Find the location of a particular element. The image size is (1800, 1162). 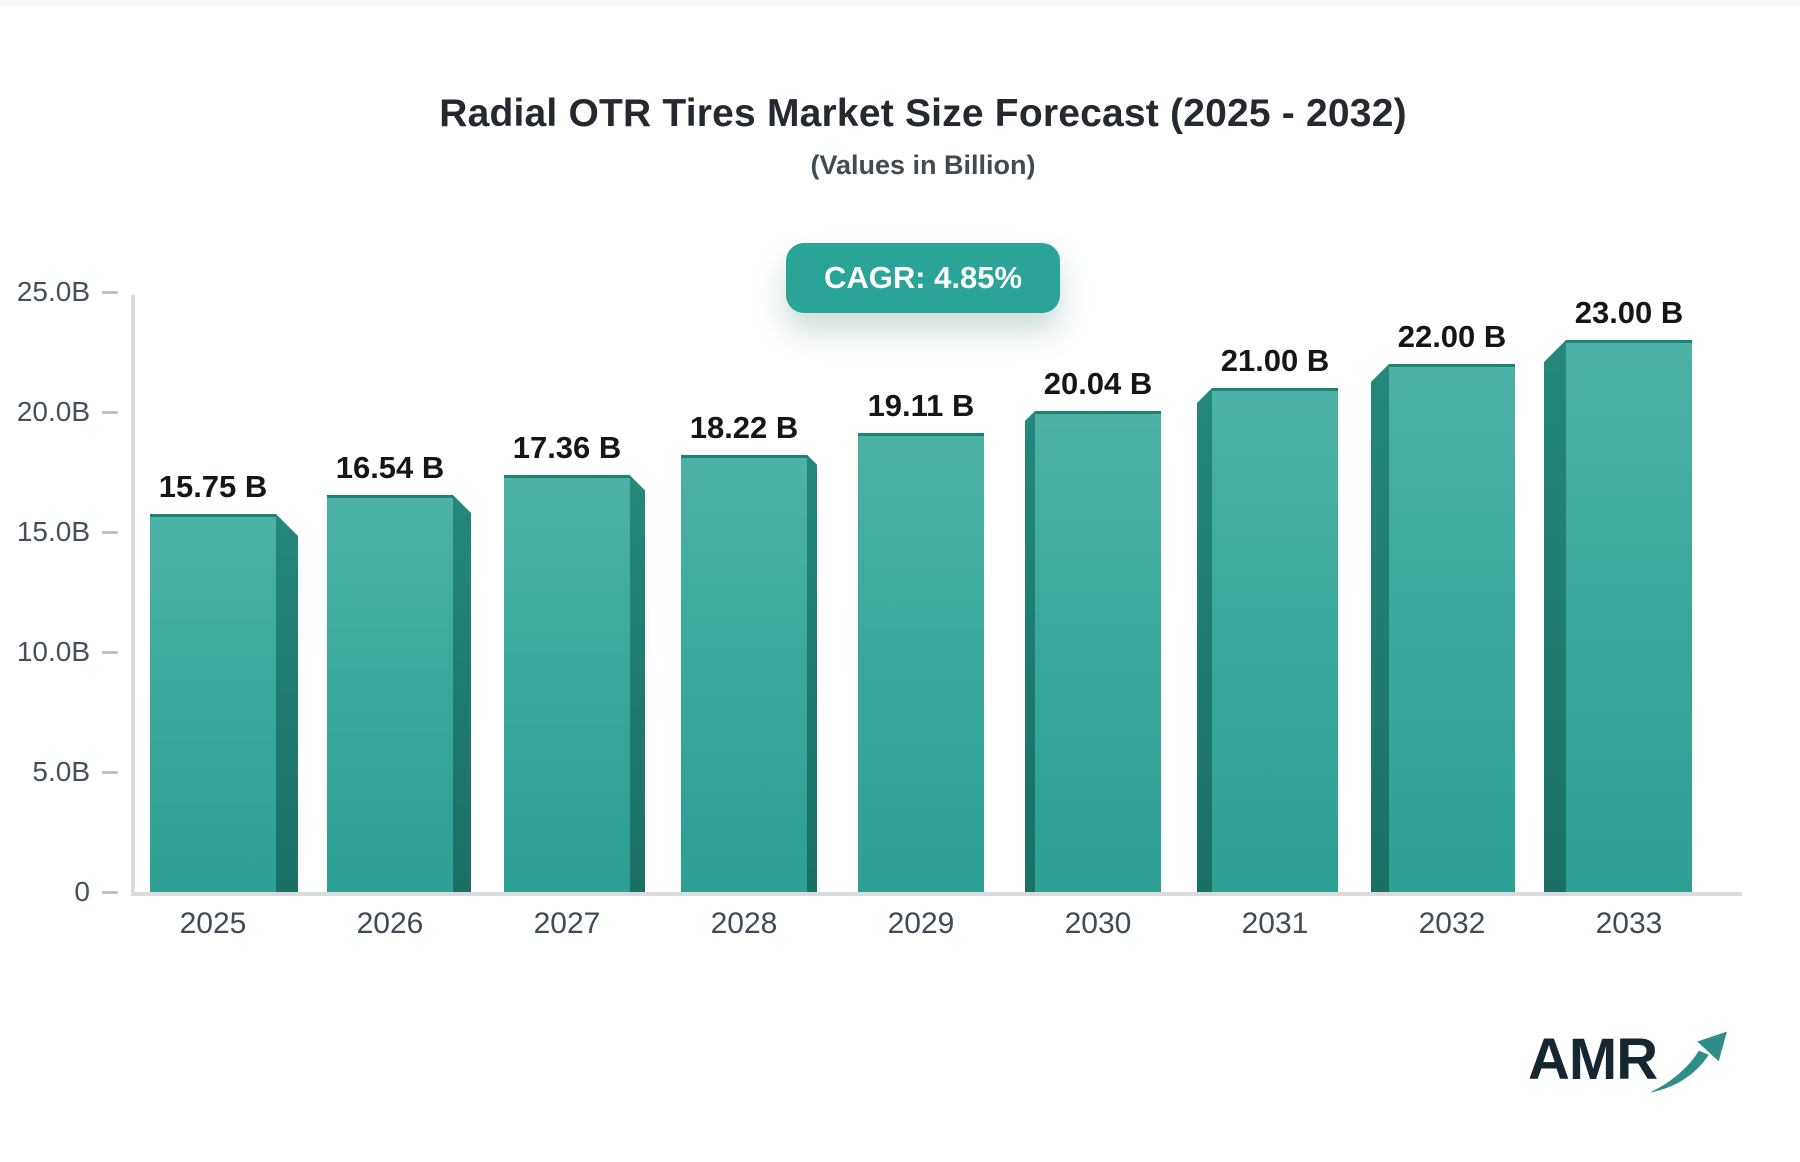

x-axis-label-2031: 2031 is located at coordinates (1275, 923).